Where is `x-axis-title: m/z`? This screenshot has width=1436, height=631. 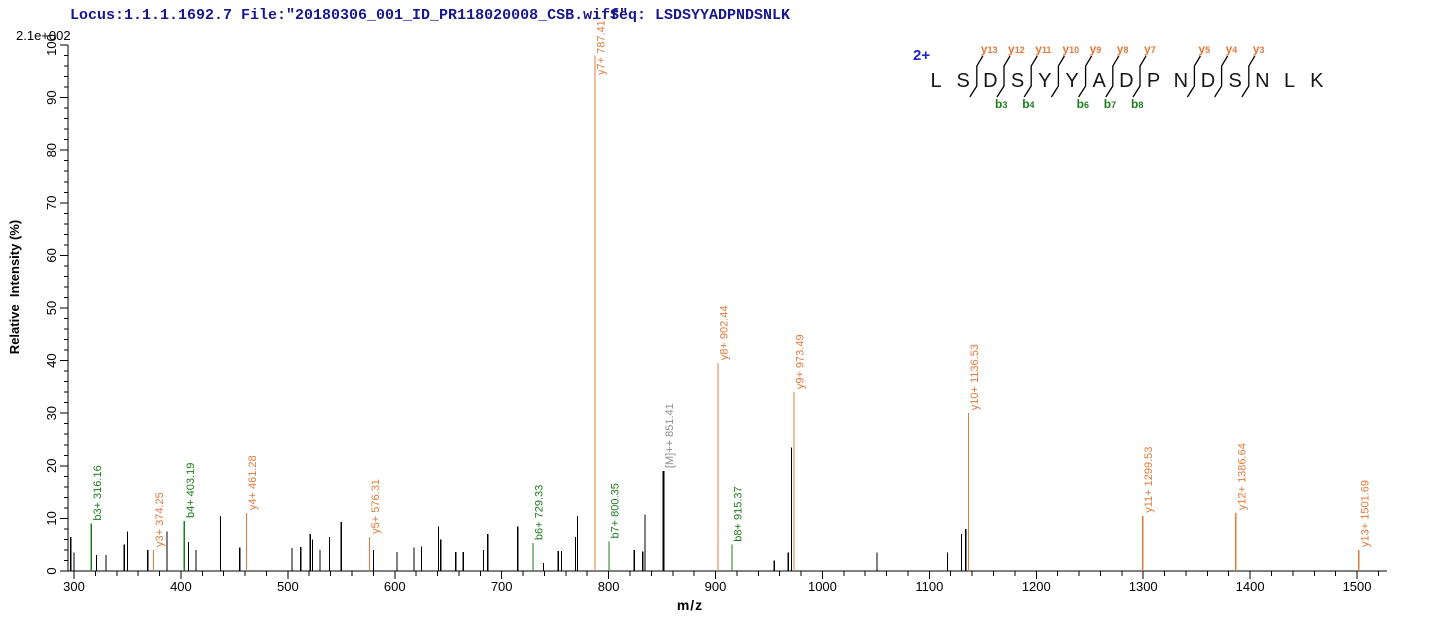 x-axis-title: m/z is located at coordinates (690, 605).